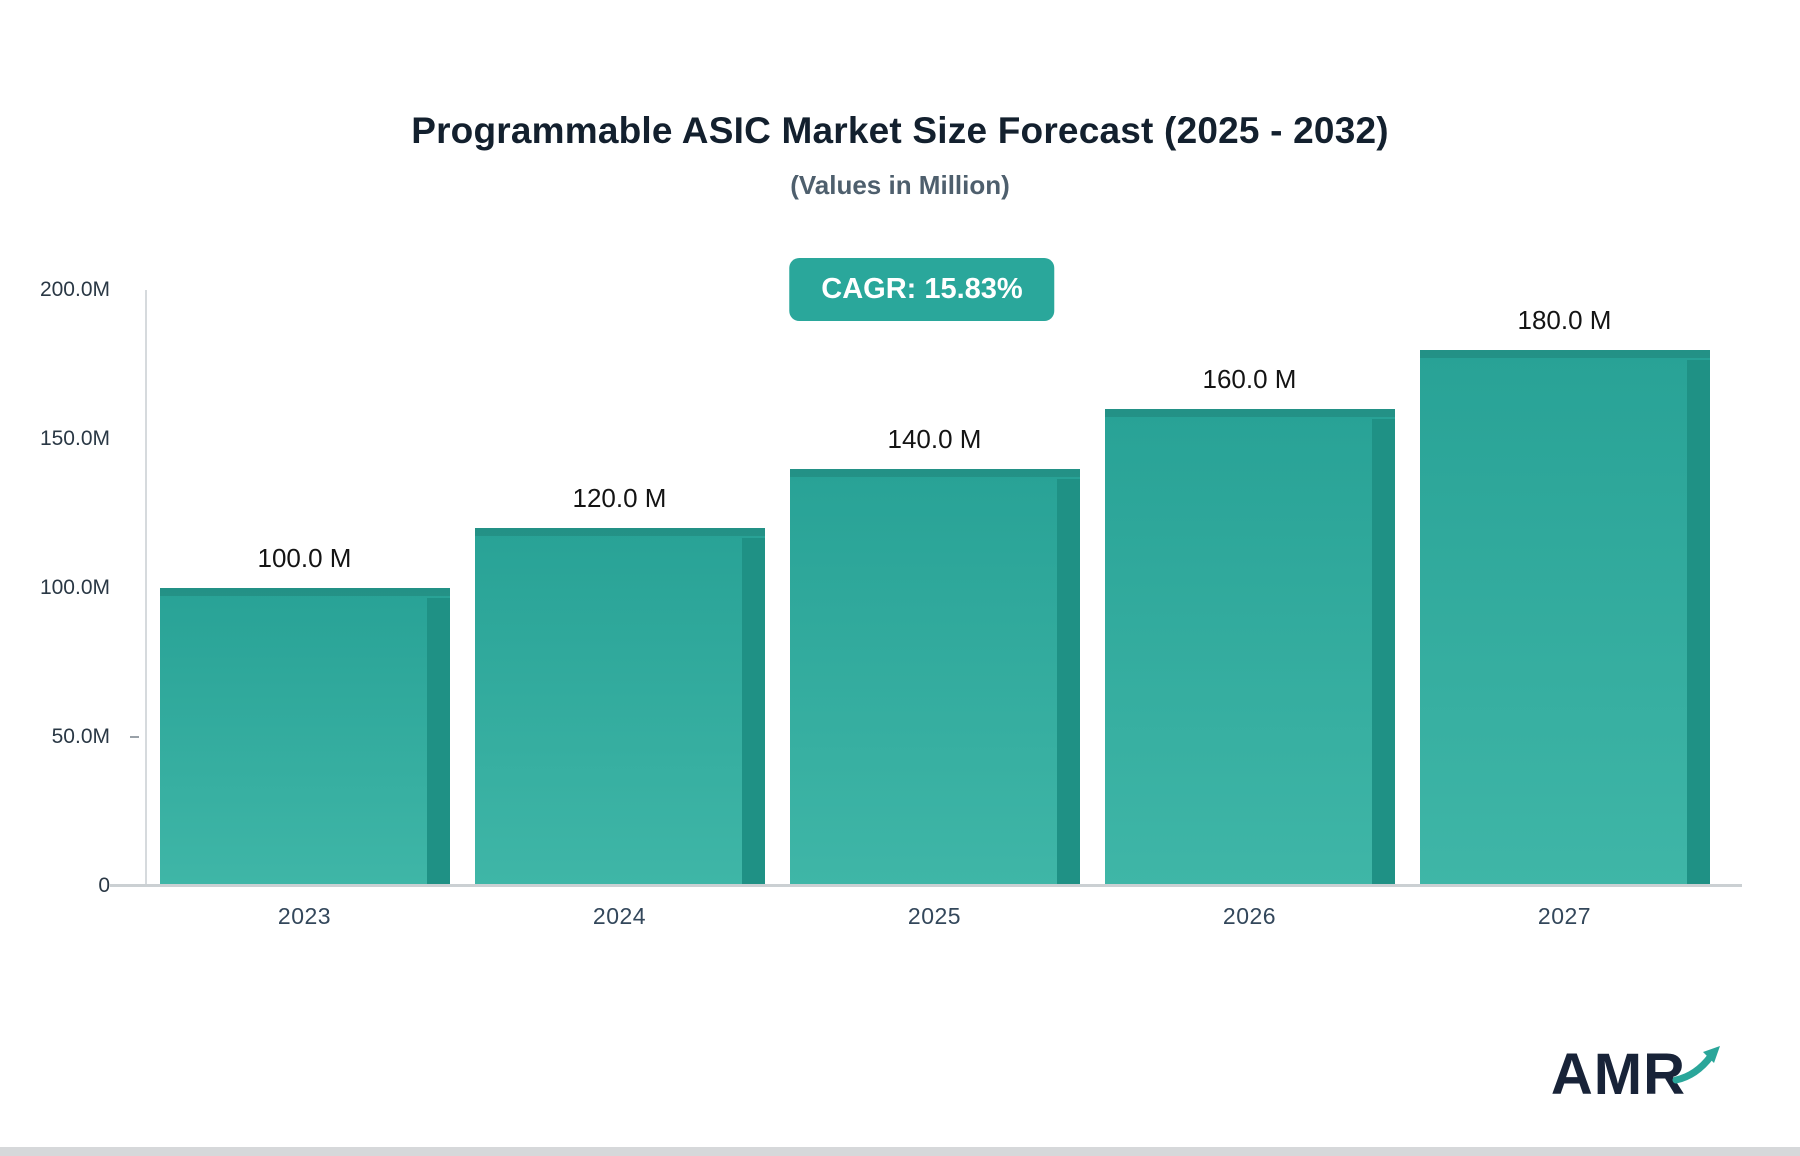  I want to click on y-axis-line, so click(146, 588).